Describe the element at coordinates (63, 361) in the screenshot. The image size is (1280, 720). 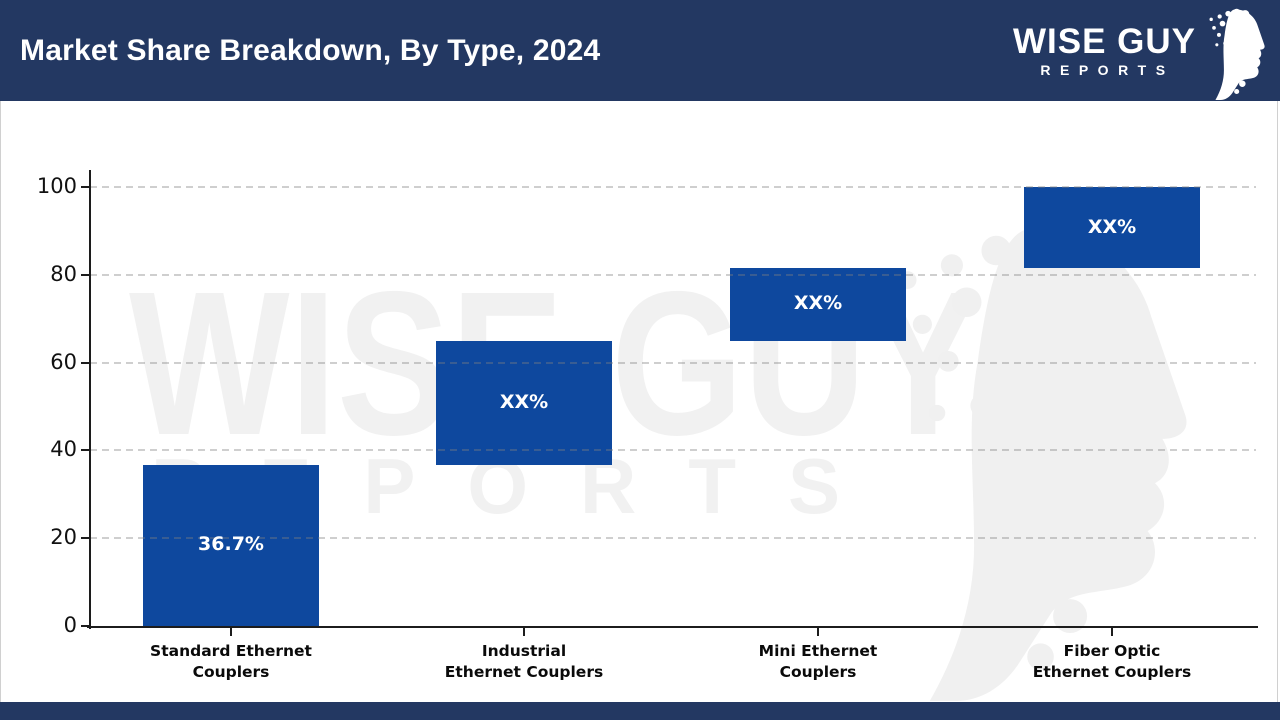
I see `y-tick-label-60: 60` at that location.